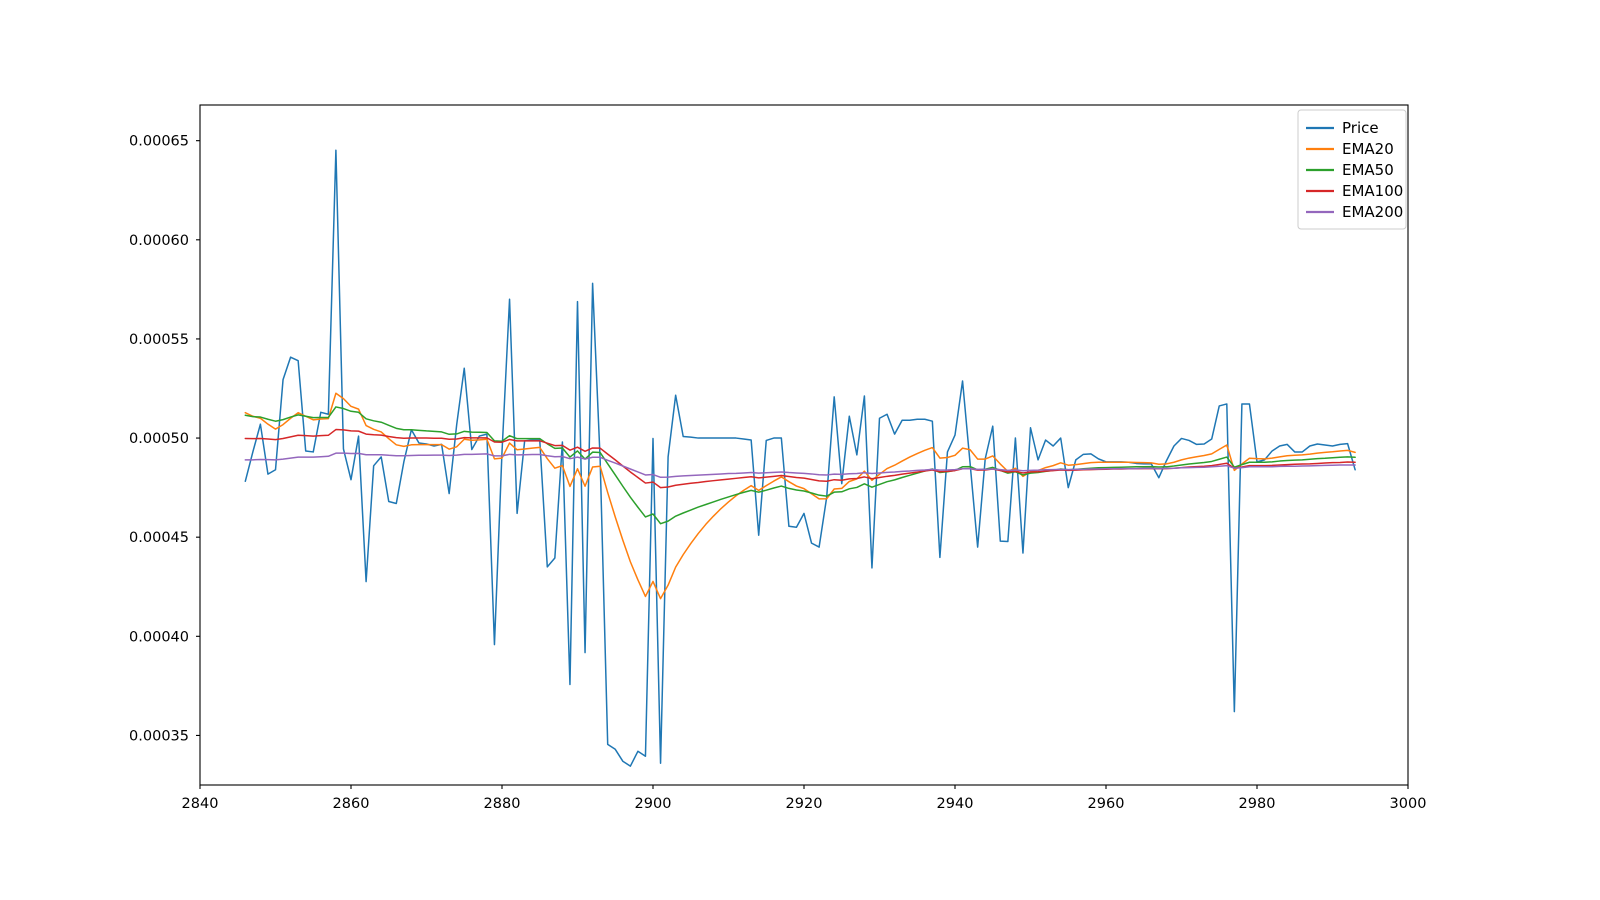 The width and height of the screenshot is (1600, 900). I want to click on x-tick-label: 2980, so click(1257, 804).